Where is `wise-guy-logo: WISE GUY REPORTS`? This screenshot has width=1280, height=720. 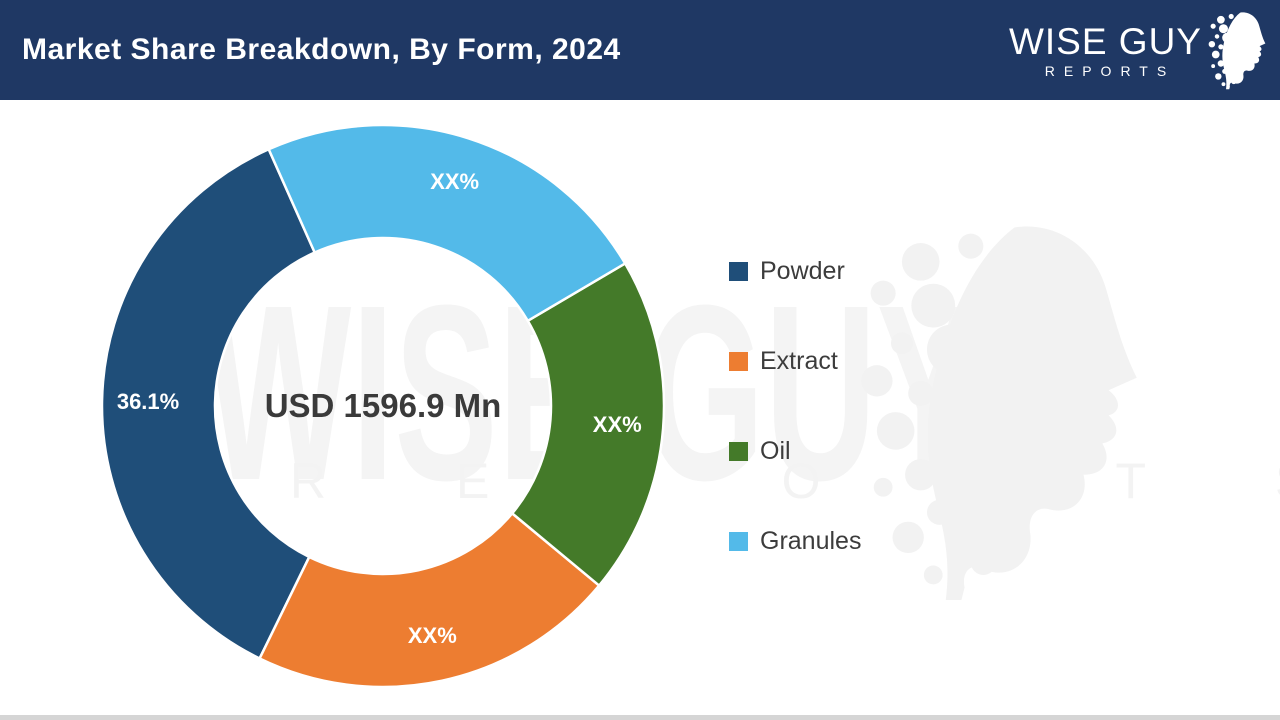 wise-guy-logo: WISE GUY REPORTS is located at coordinates (1137, 50).